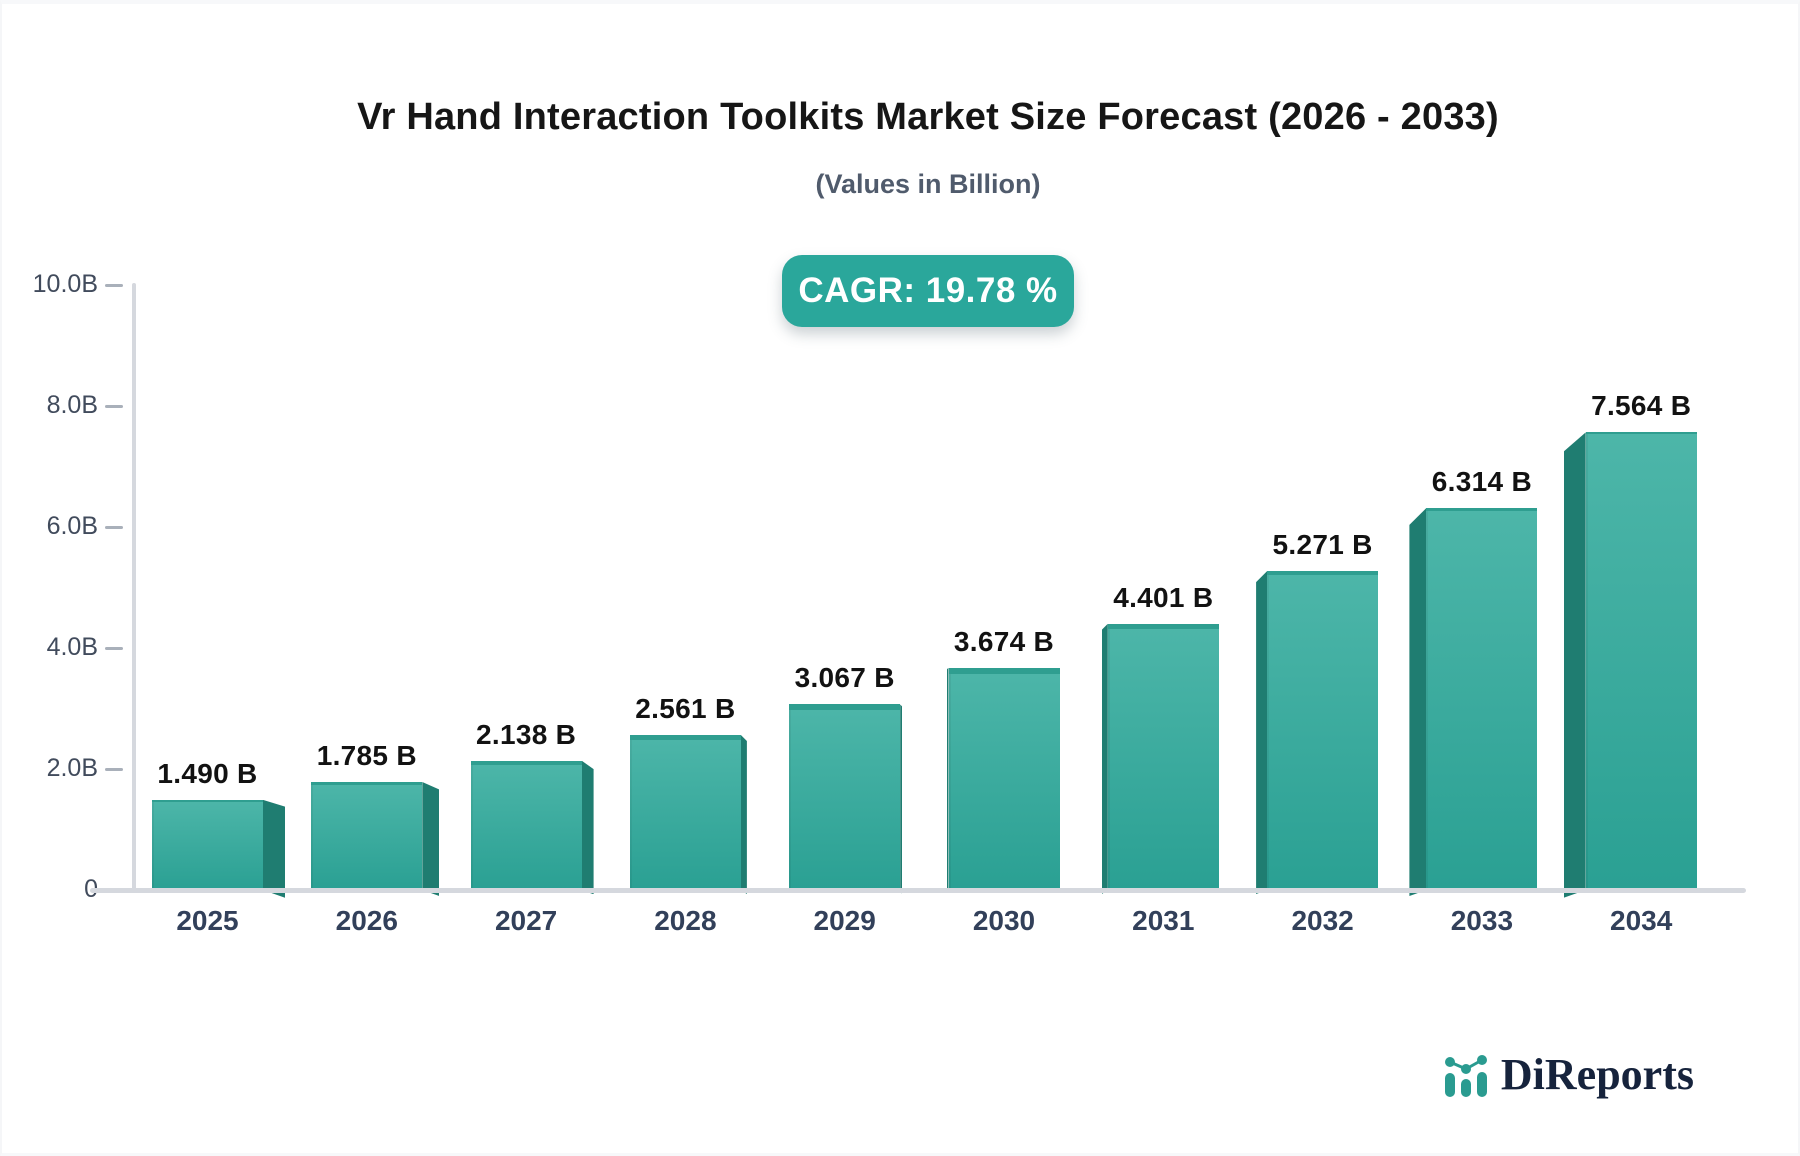  Describe the element at coordinates (1322, 545) in the screenshot. I see `bar-value-label-2032: 5.271 B` at that location.